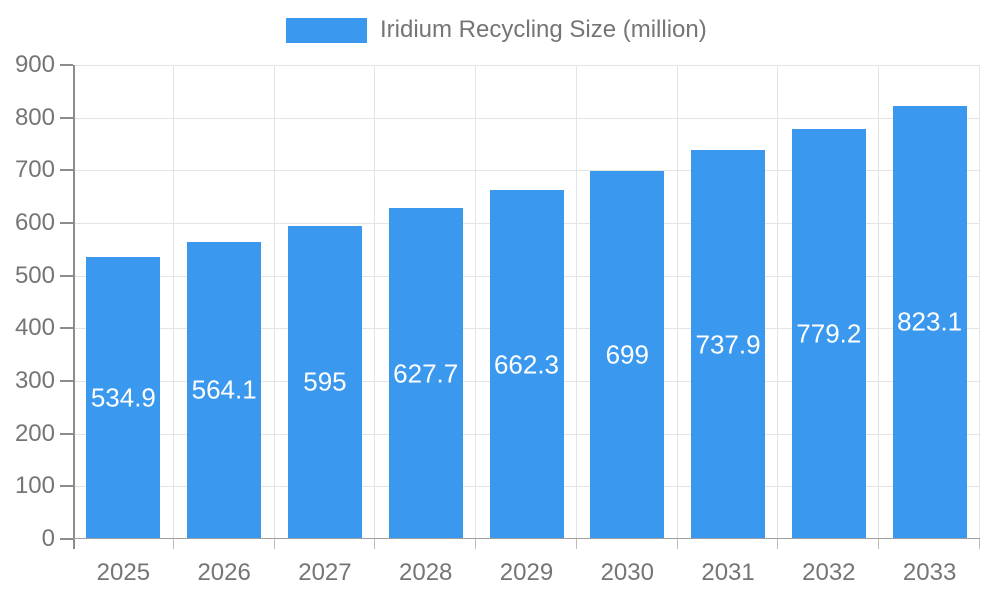 Image resolution: width=1000 pixels, height=600 pixels. I want to click on x-axis-line, so click(526, 538).